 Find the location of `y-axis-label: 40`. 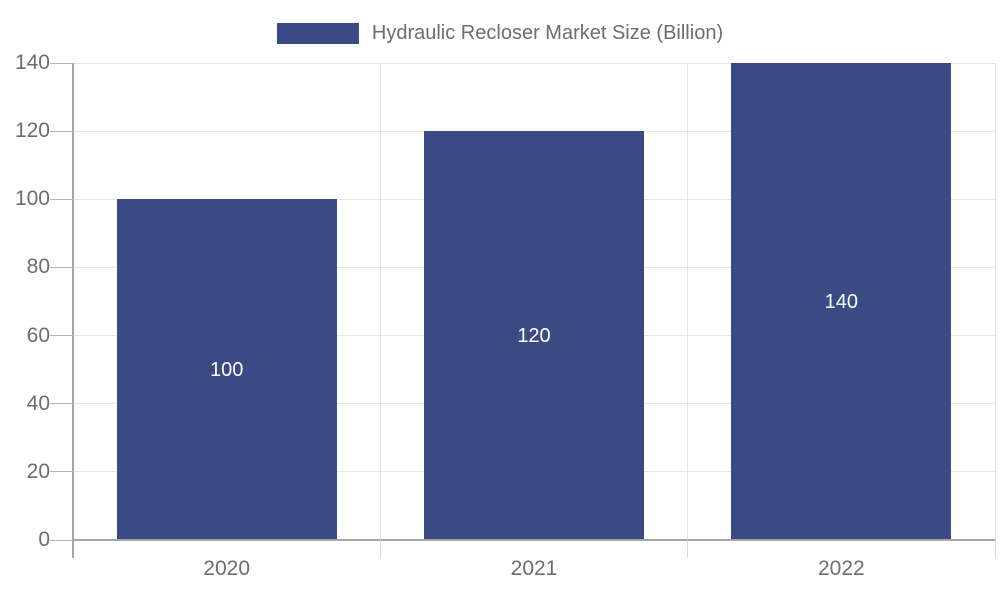

y-axis-label: 40 is located at coordinates (38, 403).